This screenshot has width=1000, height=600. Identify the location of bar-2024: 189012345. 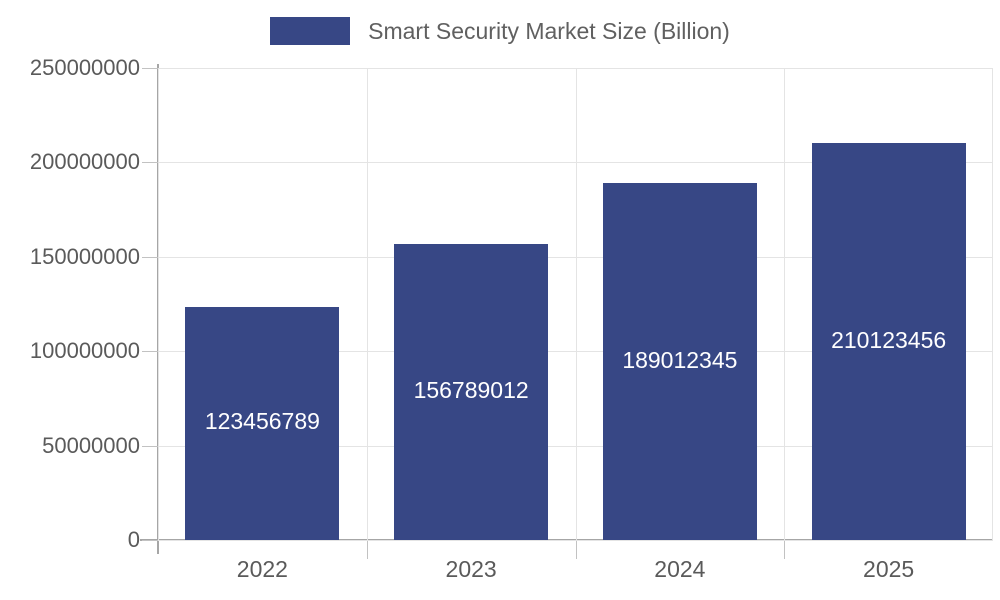
(679, 361).